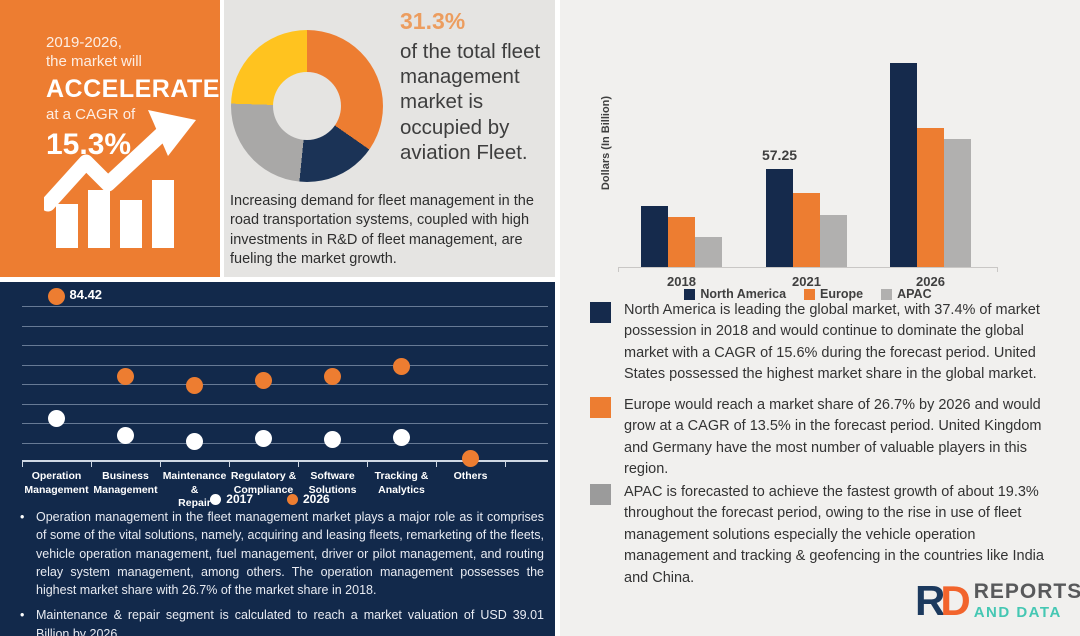 This screenshot has height=636, width=1080. I want to click on category-label: Regulatory & Compliance, so click(263, 483).